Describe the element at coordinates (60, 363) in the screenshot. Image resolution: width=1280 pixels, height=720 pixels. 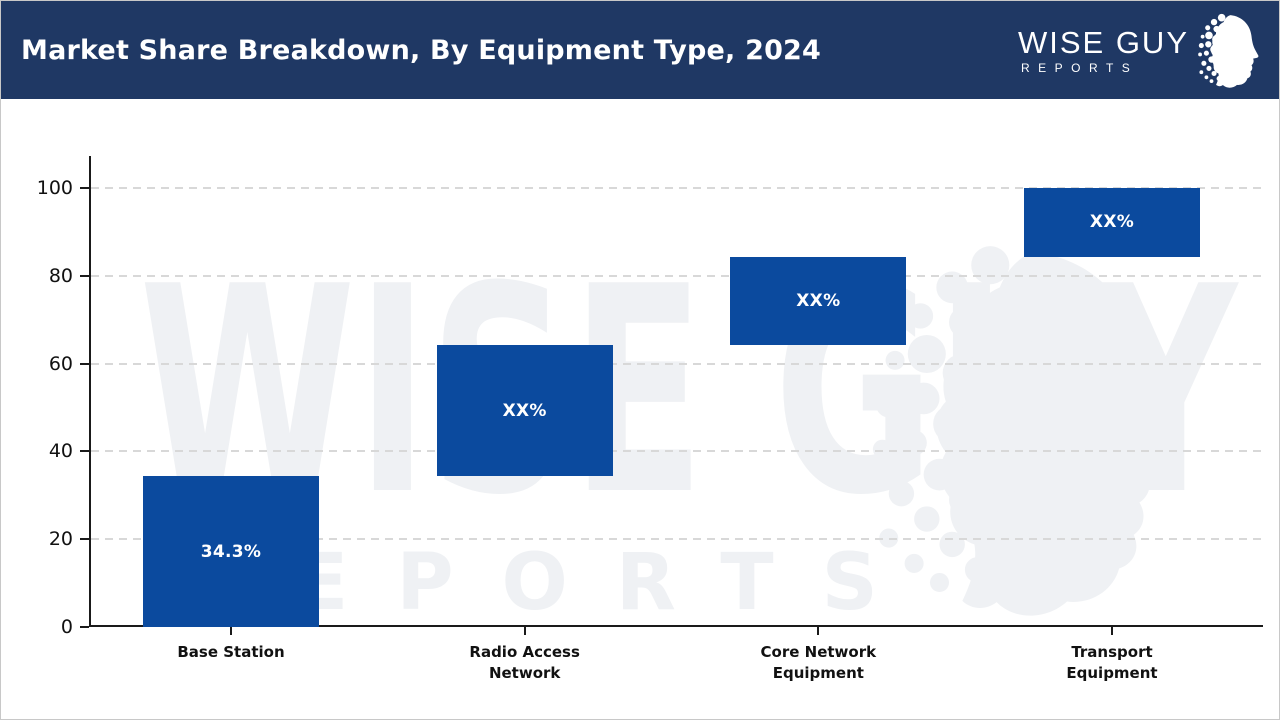
I see `y-tick-label: 60` at that location.